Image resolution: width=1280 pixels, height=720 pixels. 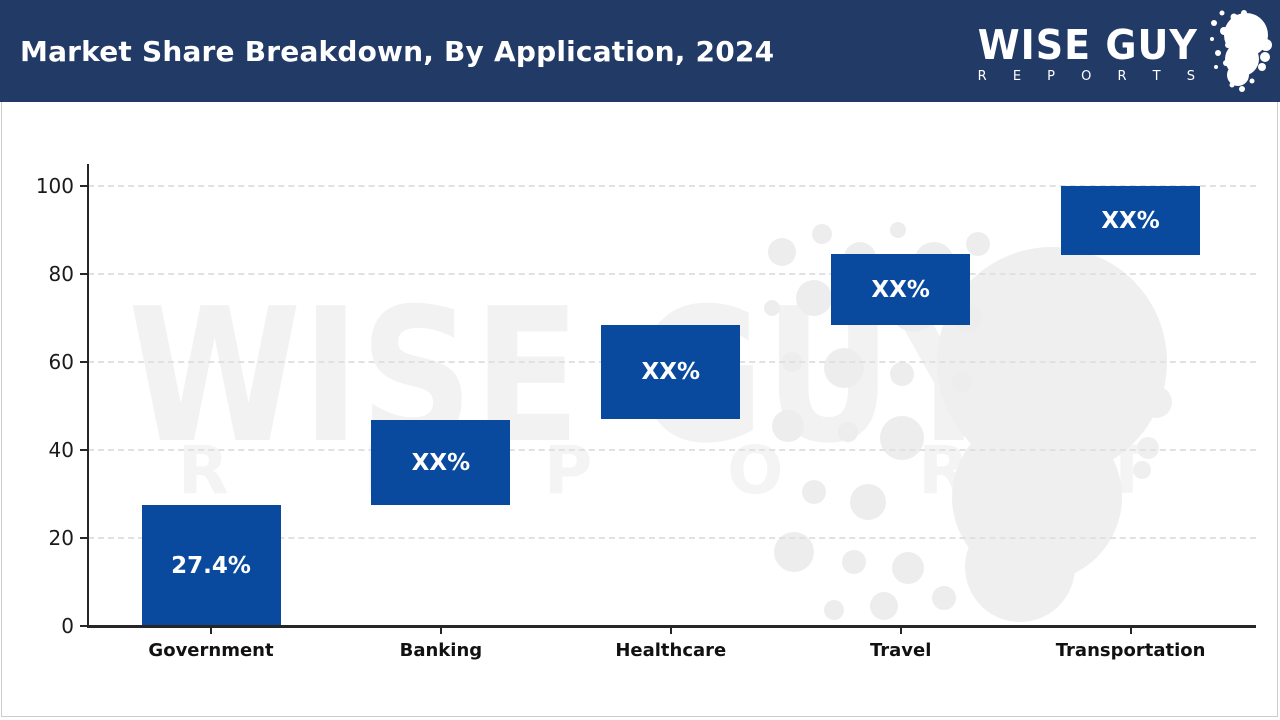 I want to click on logo-text: WISE GUY R E P O R T S, so click(x=1088, y=52).